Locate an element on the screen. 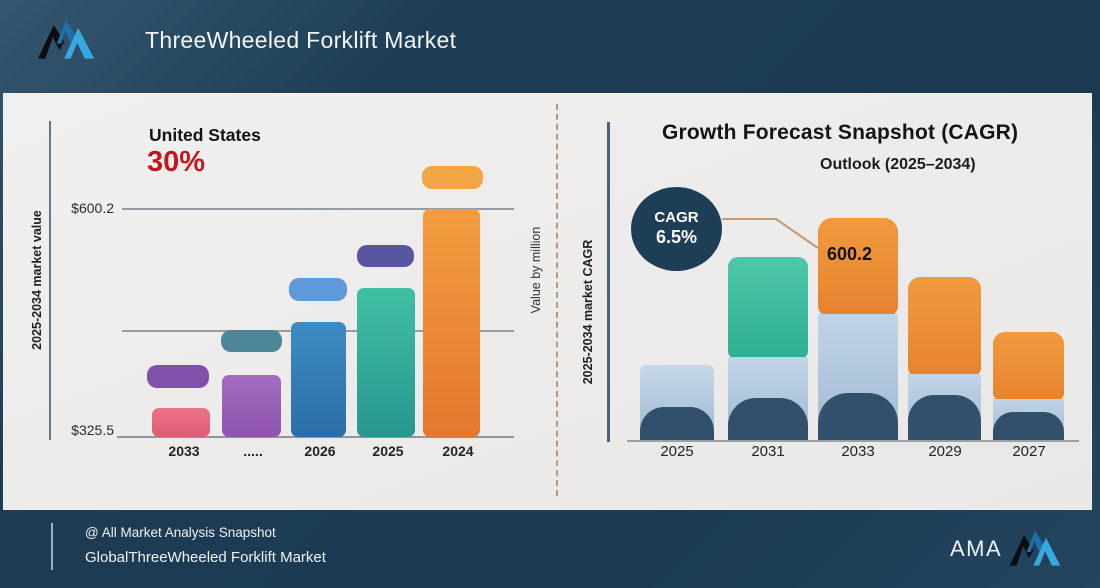  footer-line-2: GlobalThreeWheeled Forklift Market is located at coordinates (205, 557).